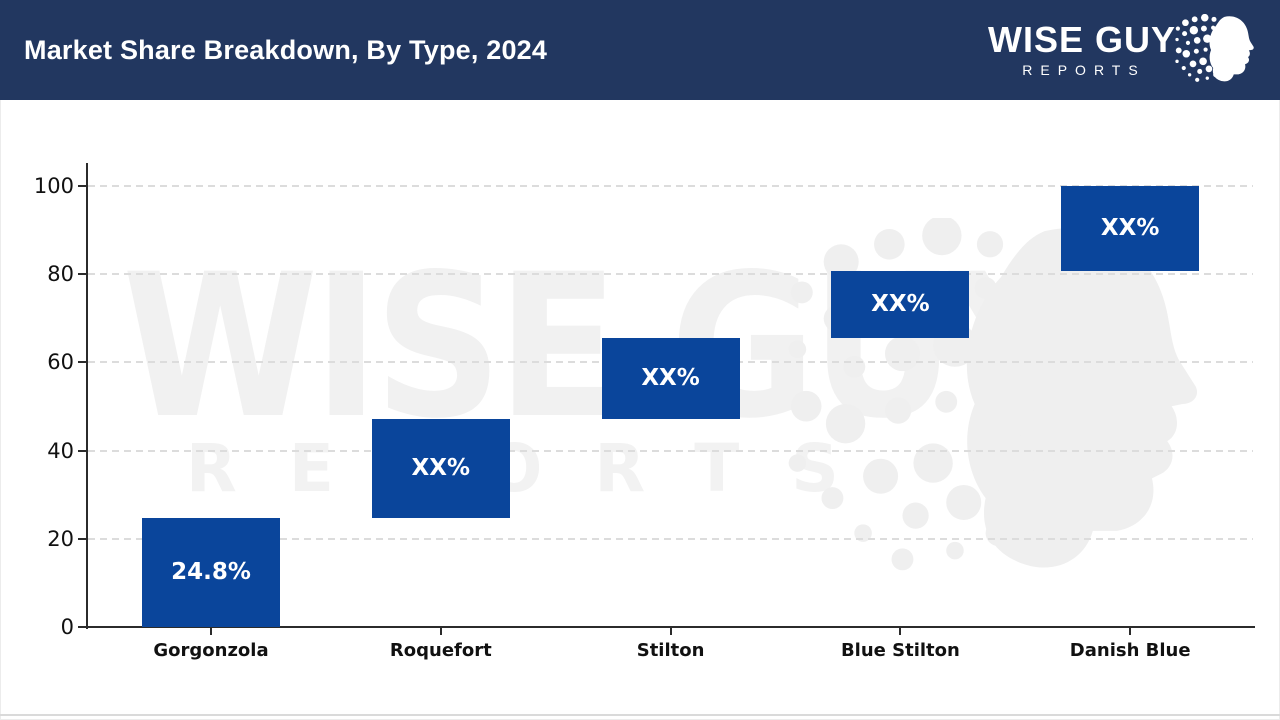  I want to click on y-tick-label: 20, so click(60, 538).